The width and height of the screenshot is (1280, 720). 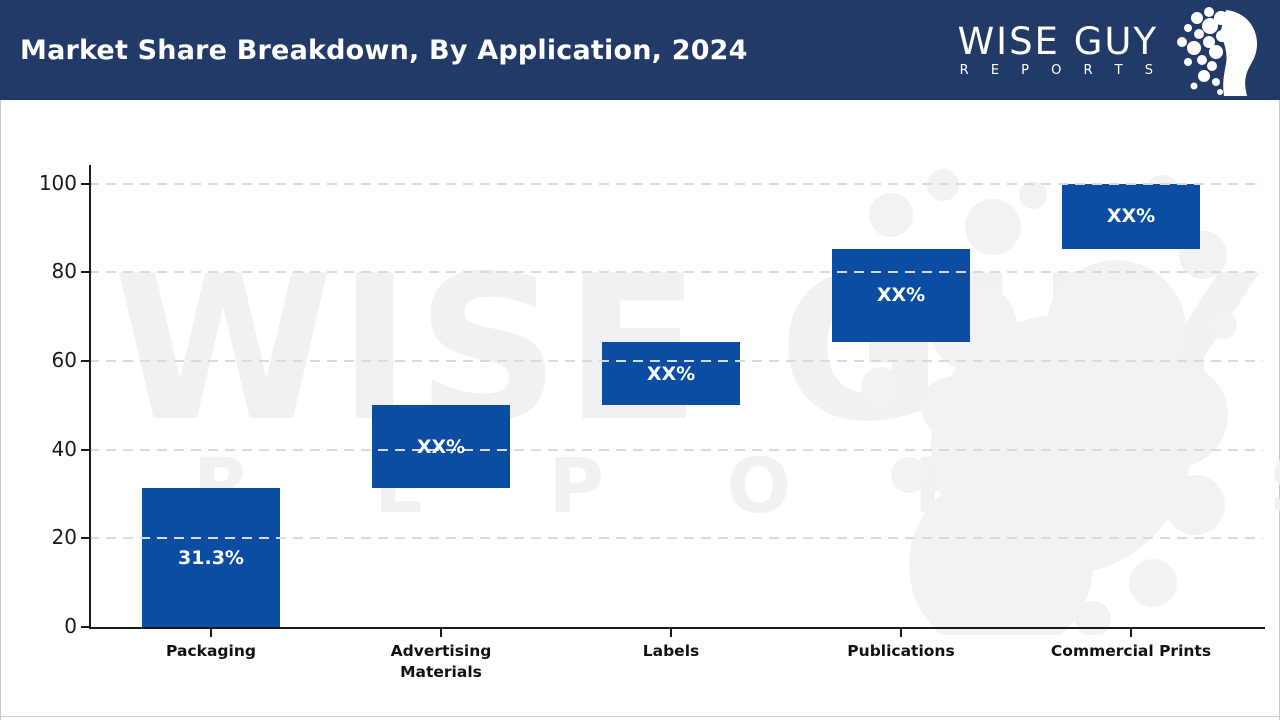 I want to click on bar-value-label-labels: XX%, so click(x=671, y=373).